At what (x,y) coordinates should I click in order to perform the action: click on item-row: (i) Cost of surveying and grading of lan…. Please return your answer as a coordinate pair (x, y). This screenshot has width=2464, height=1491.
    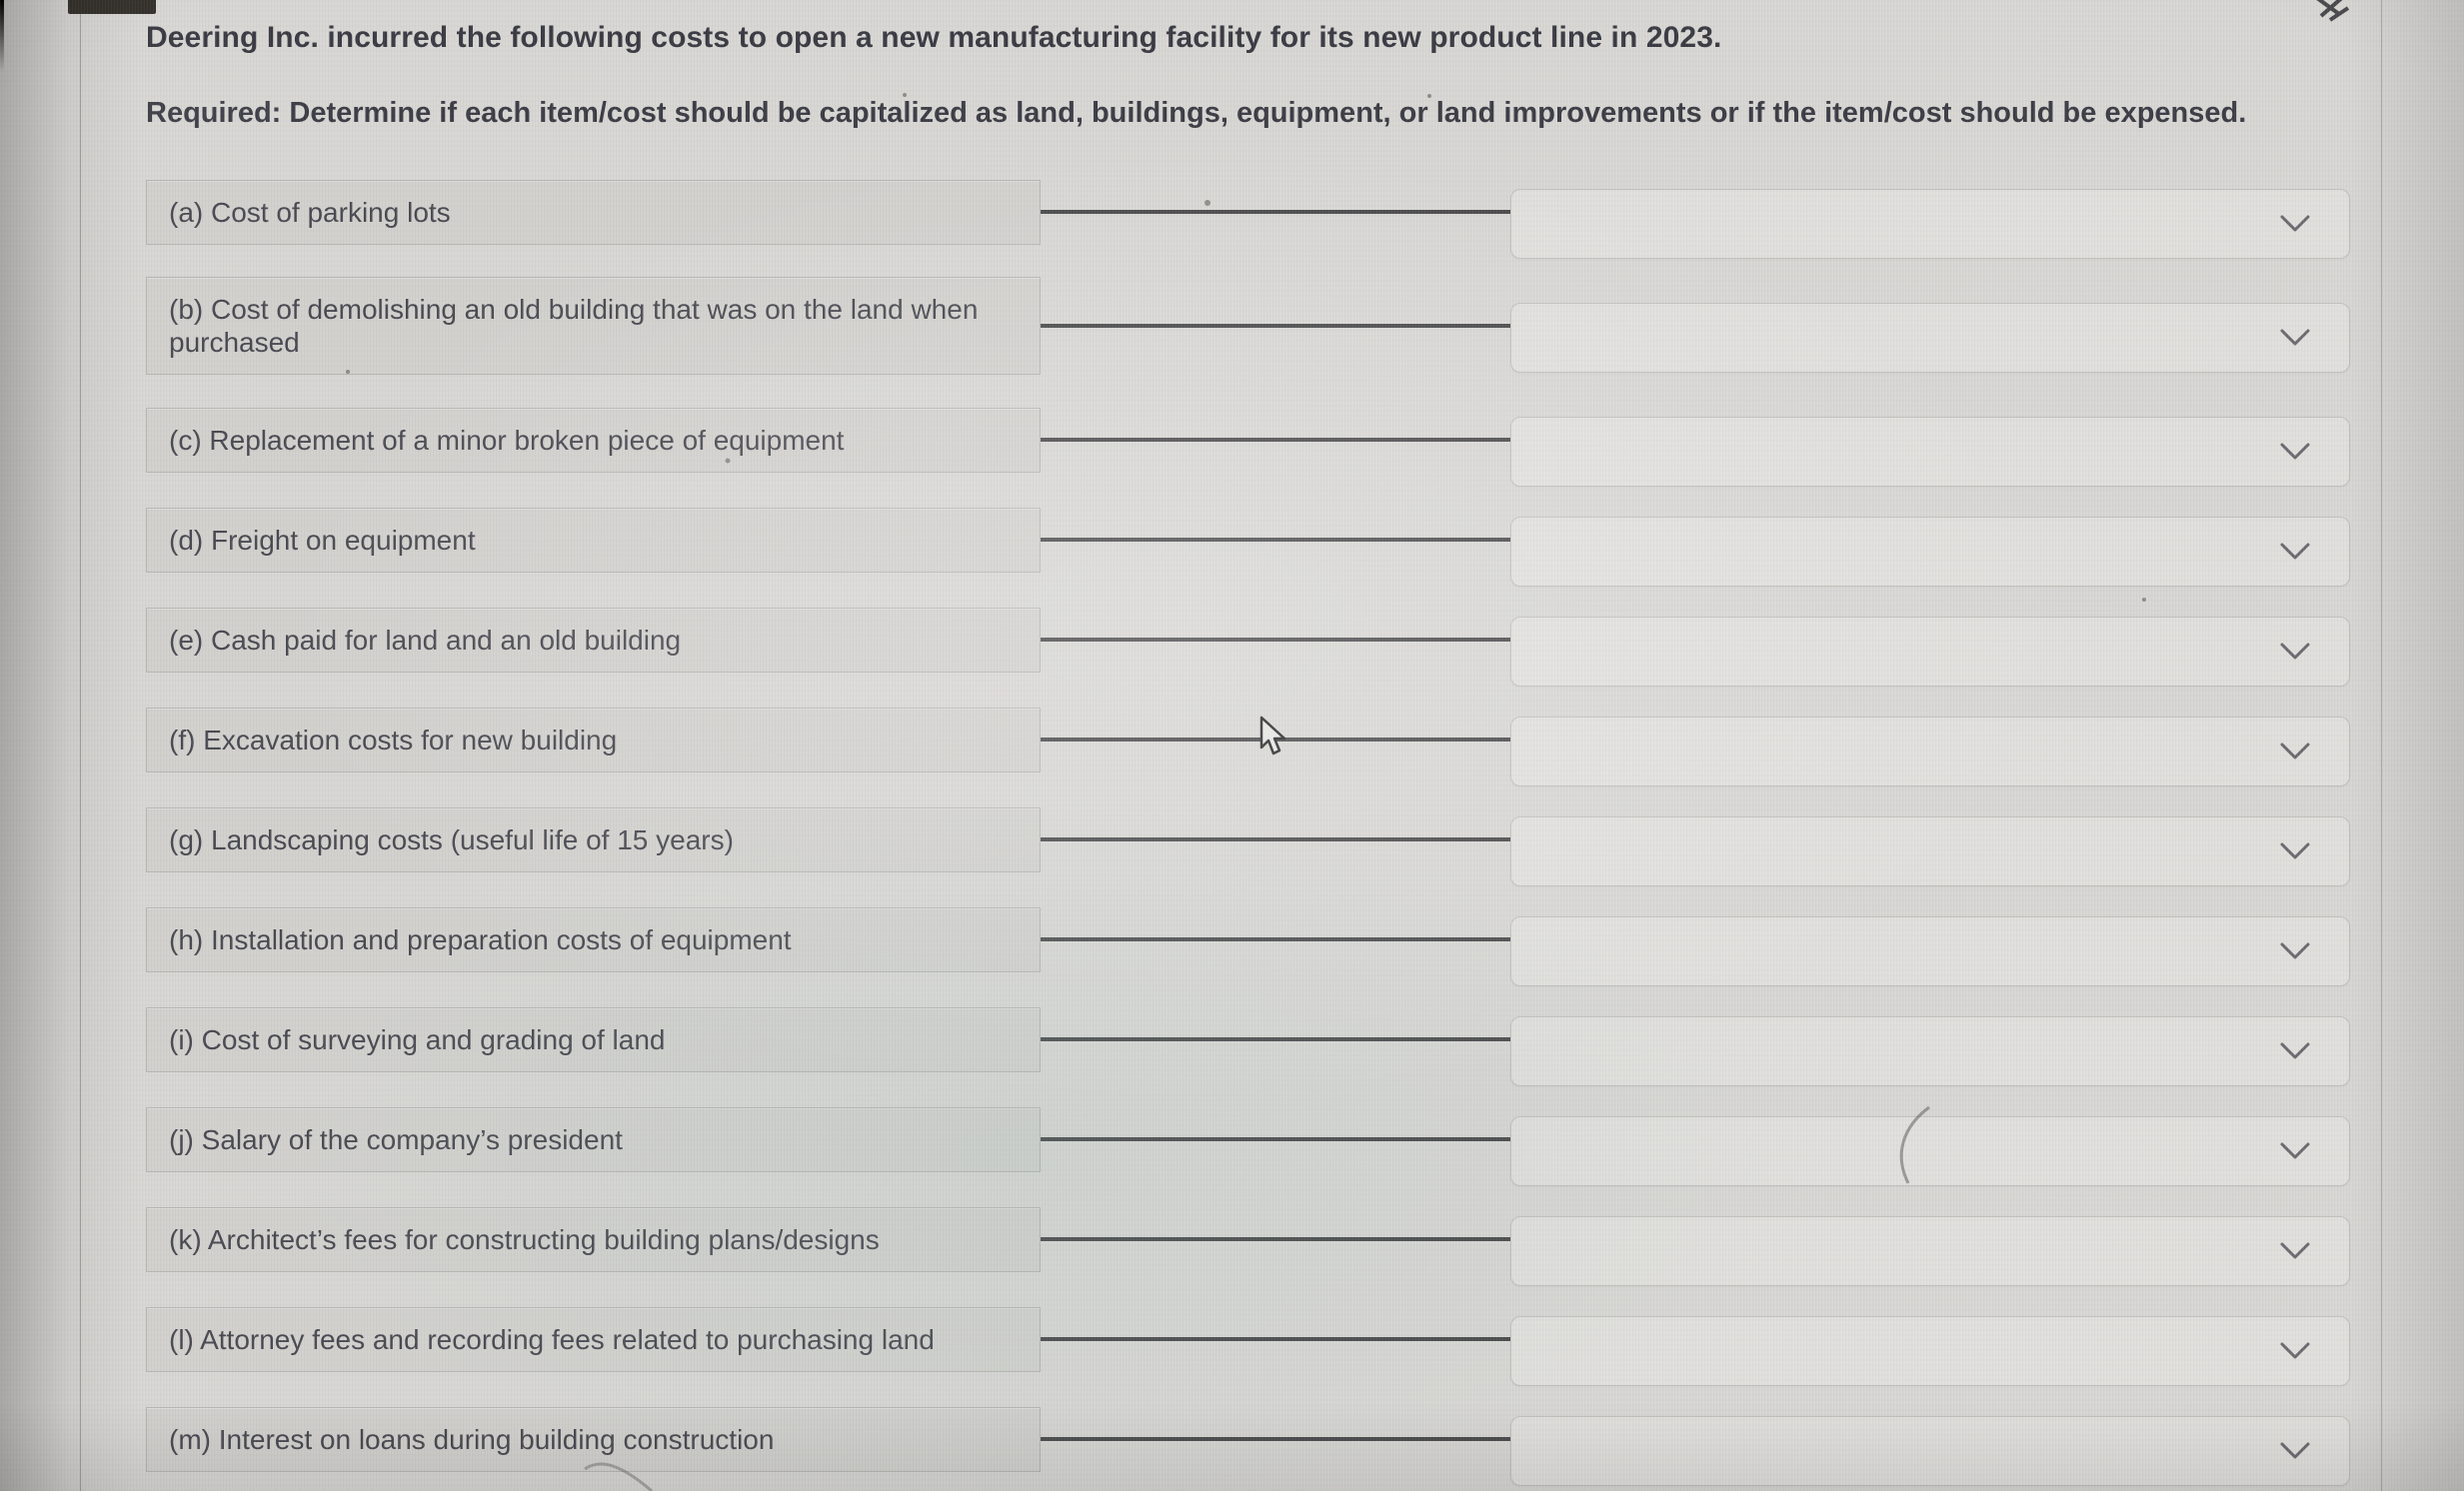
    Looking at the image, I should click on (1263, 1045).